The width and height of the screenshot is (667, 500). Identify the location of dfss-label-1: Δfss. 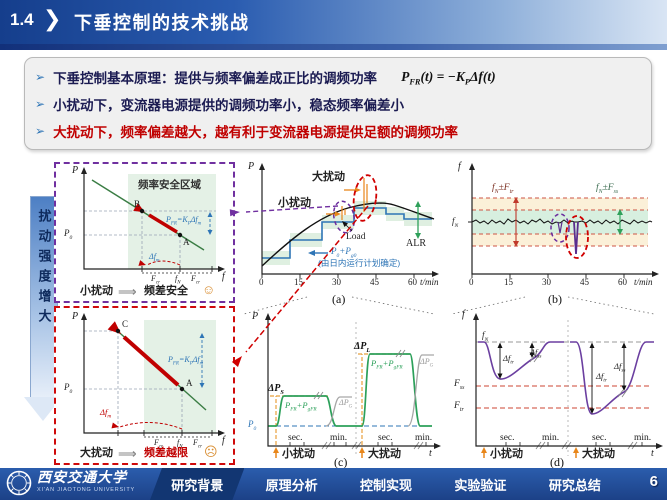
(536, 353).